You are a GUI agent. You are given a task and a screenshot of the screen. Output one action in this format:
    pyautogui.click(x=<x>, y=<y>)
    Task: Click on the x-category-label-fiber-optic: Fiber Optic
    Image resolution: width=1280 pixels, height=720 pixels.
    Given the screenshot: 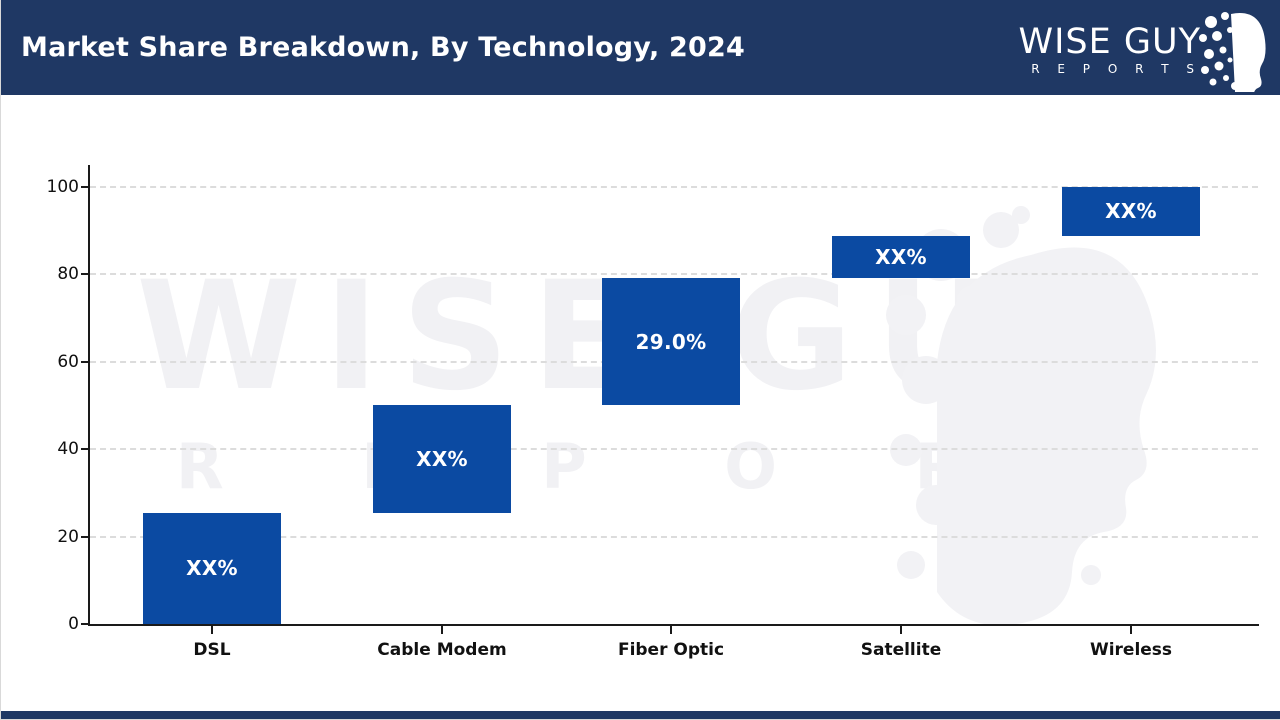 What is the action you would take?
    pyautogui.click(x=671, y=650)
    